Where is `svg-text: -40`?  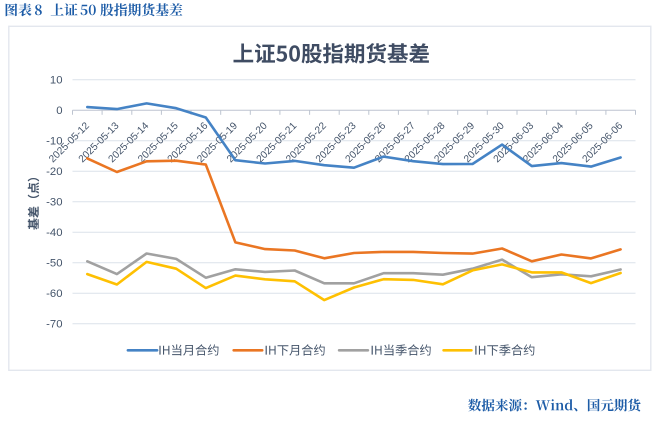
svg-text: -40 is located at coordinates (54, 233).